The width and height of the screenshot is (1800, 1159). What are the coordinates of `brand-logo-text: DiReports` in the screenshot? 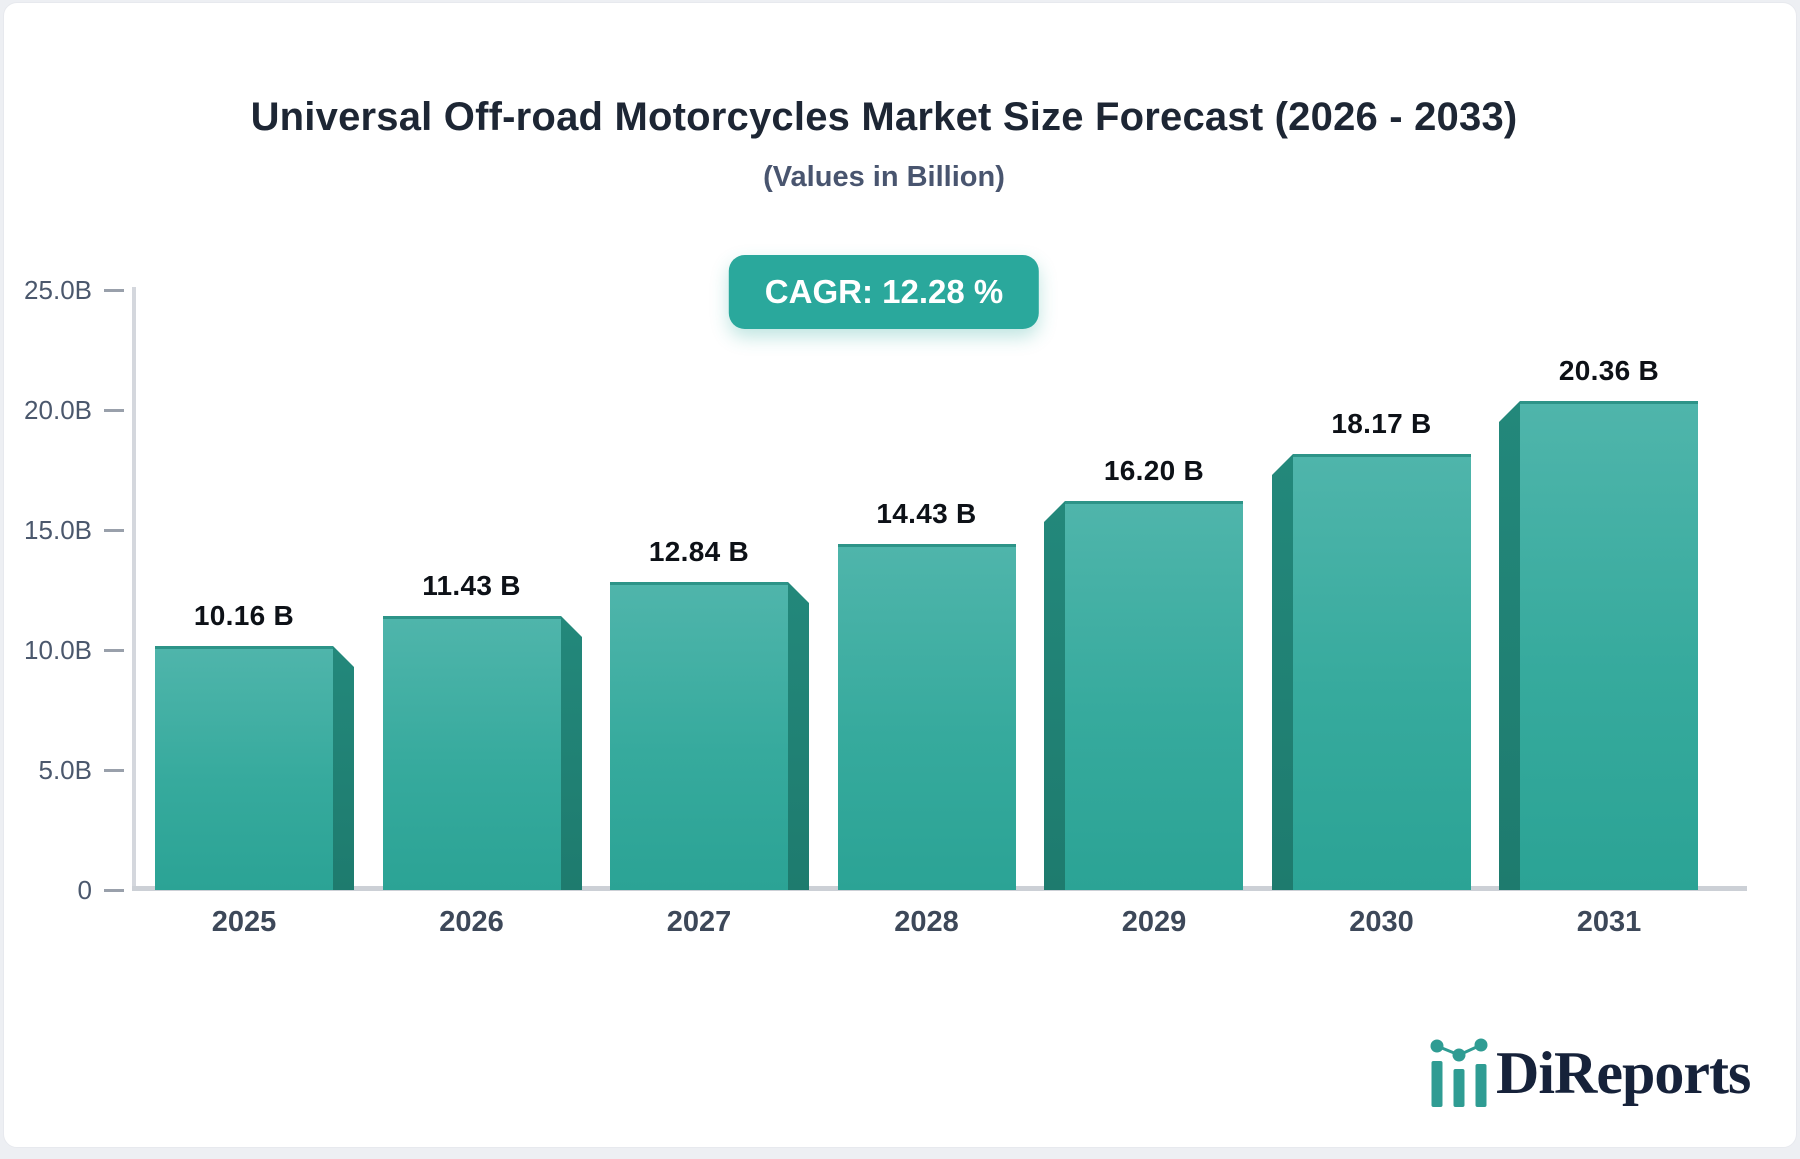 It's located at (1623, 1073).